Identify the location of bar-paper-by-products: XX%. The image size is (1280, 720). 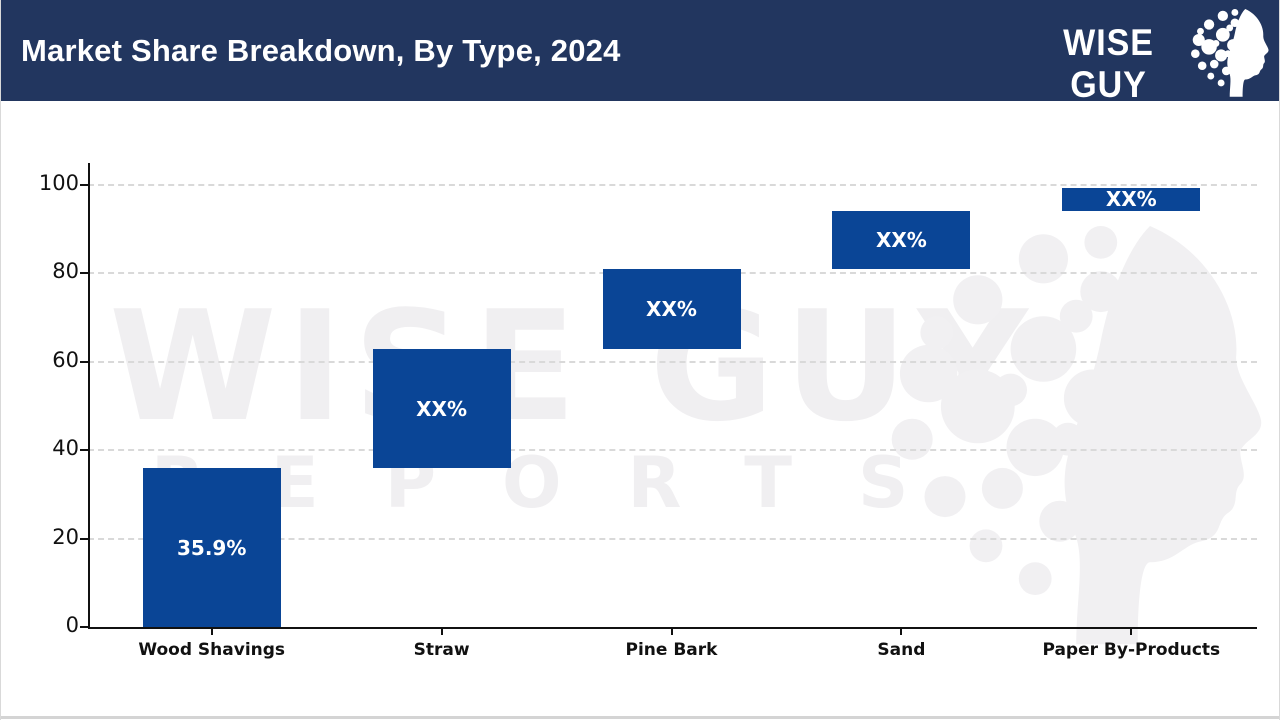
(1131, 199).